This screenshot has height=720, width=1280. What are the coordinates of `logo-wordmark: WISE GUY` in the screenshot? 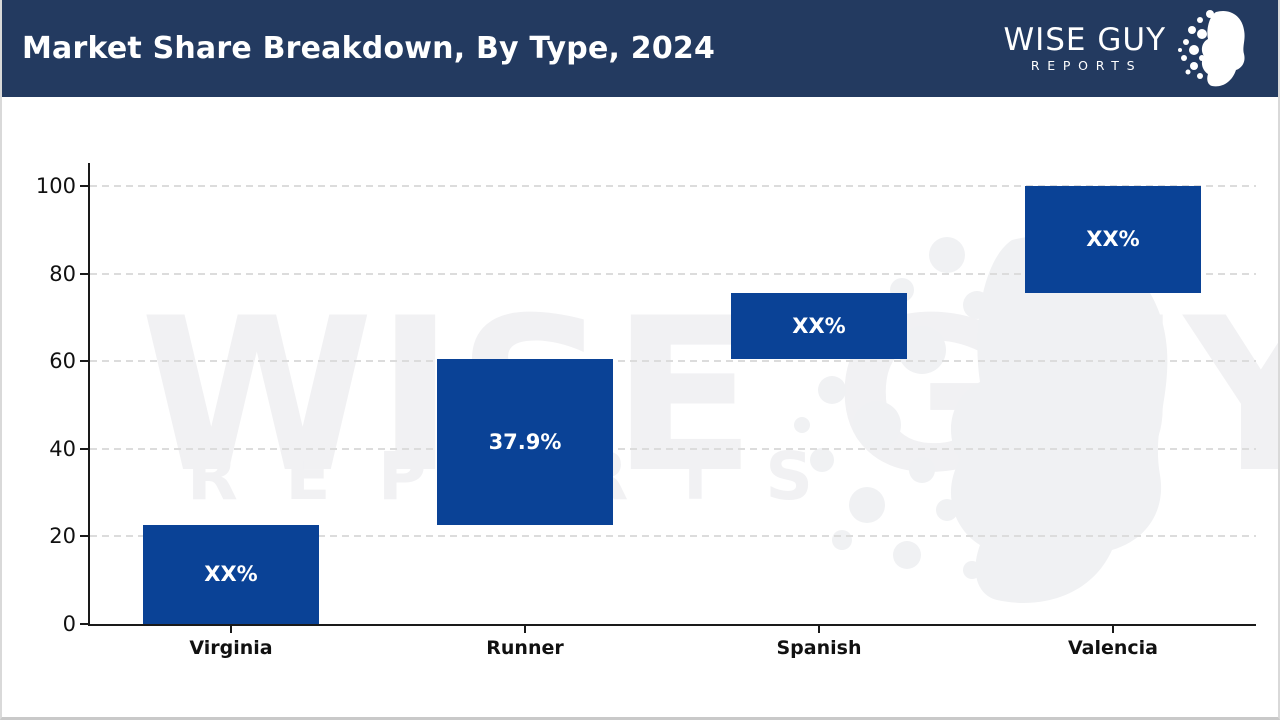 It's located at (1084, 39).